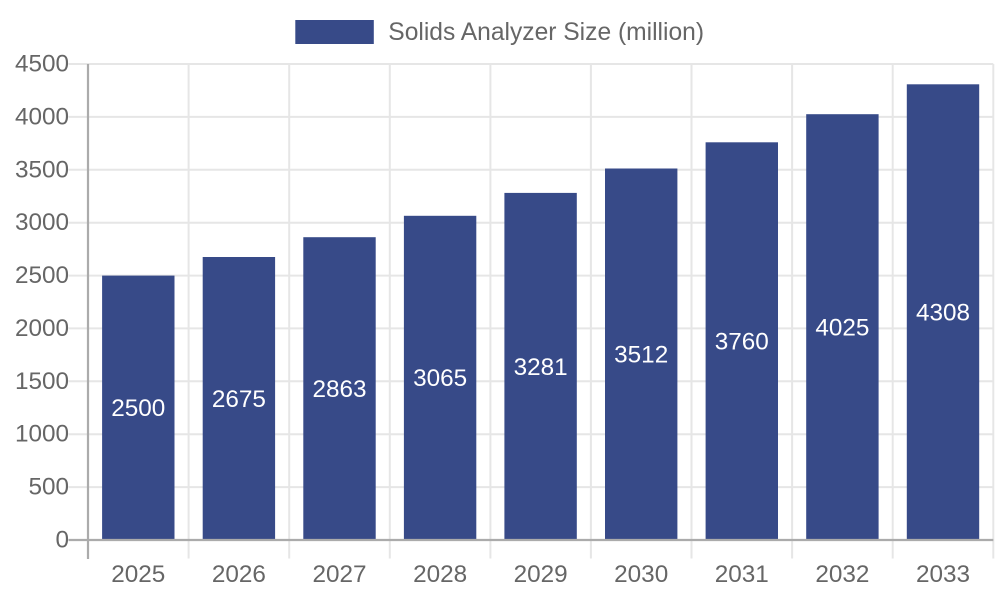 This screenshot has width=1000, height=600. I want to click on svg-text: 2025, so click(138, 574).